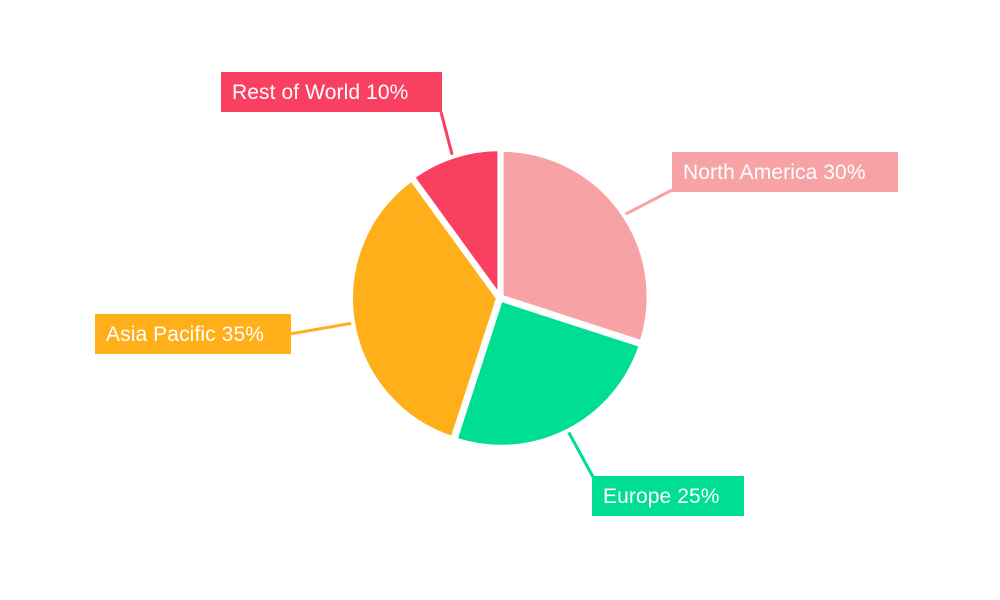  I want to click on pie-slice-asia-pacific, so click(425, 309).